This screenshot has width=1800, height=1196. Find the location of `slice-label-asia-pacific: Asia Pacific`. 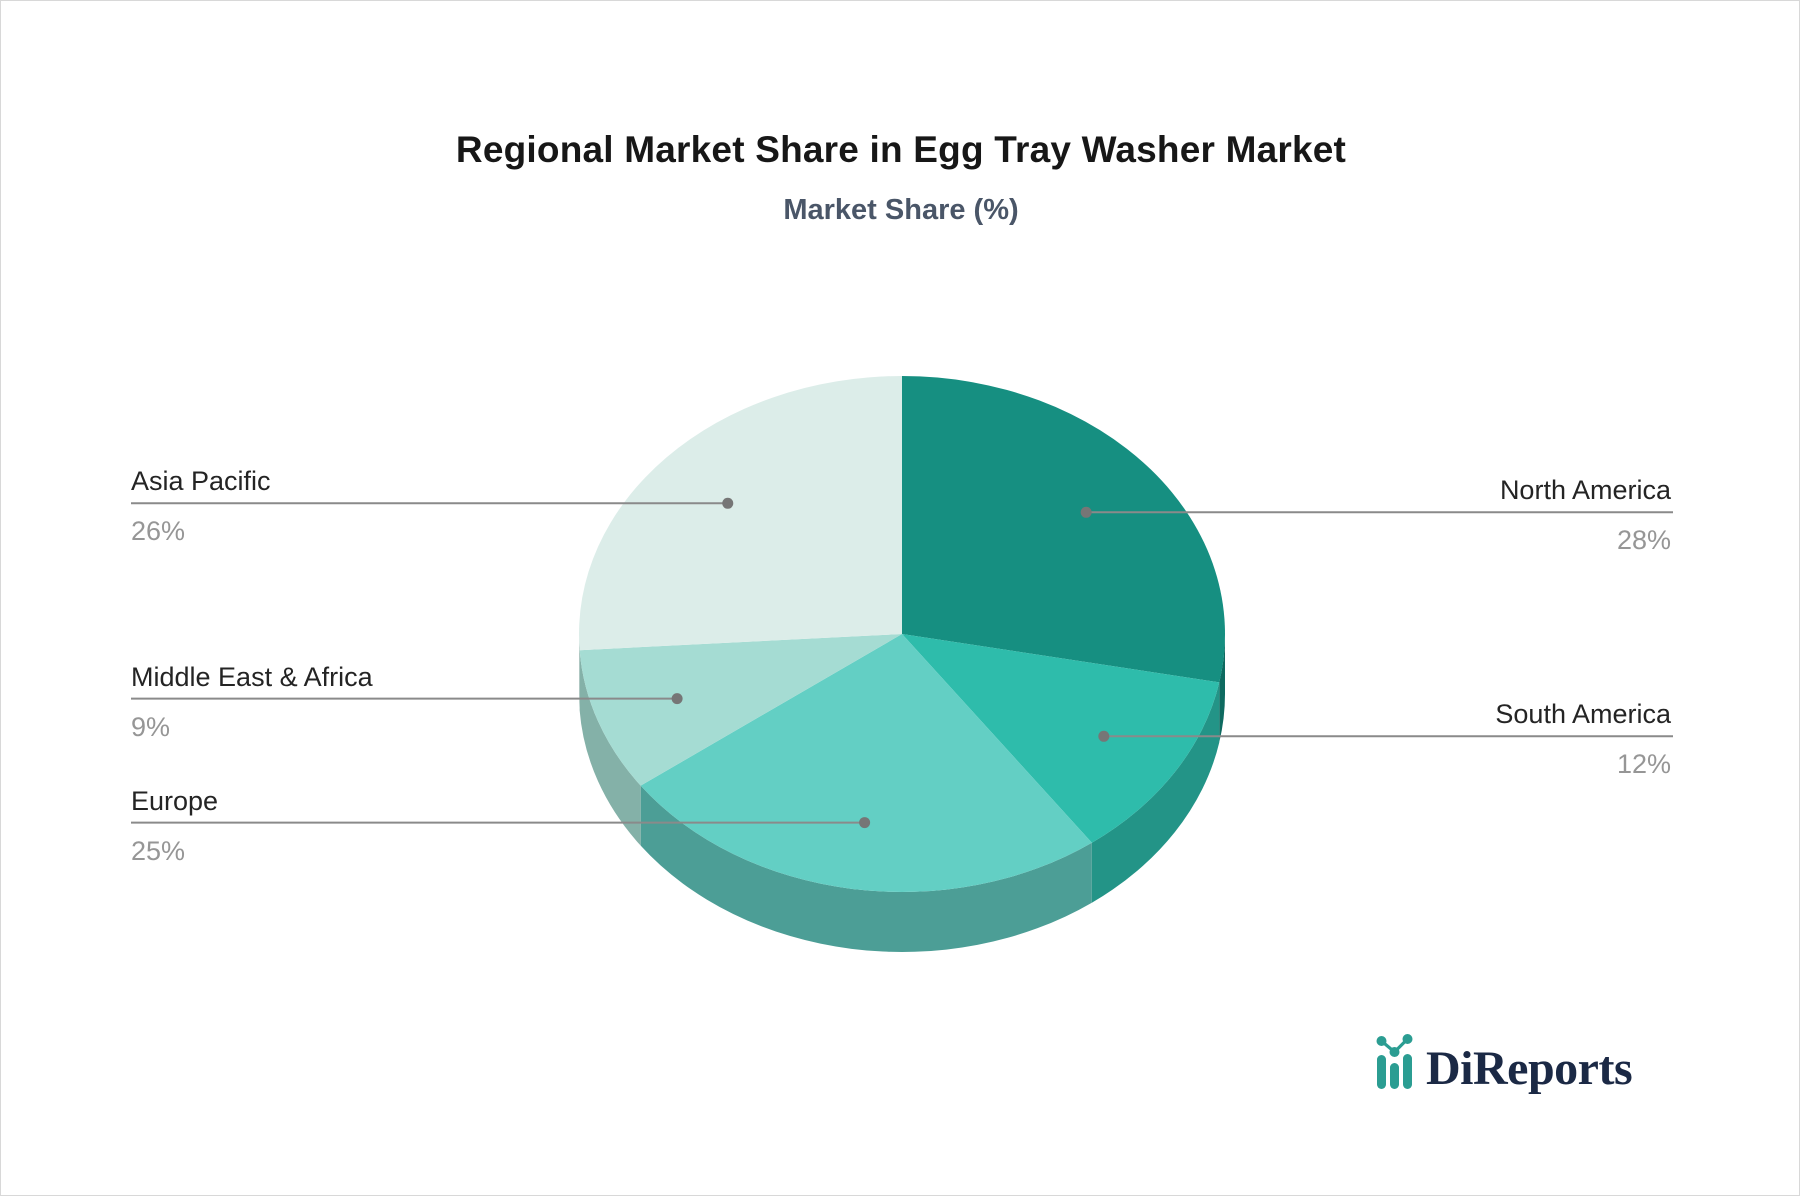

slice-label-asia-pacific: Asia Pacific is located at coordinates (201, 481).